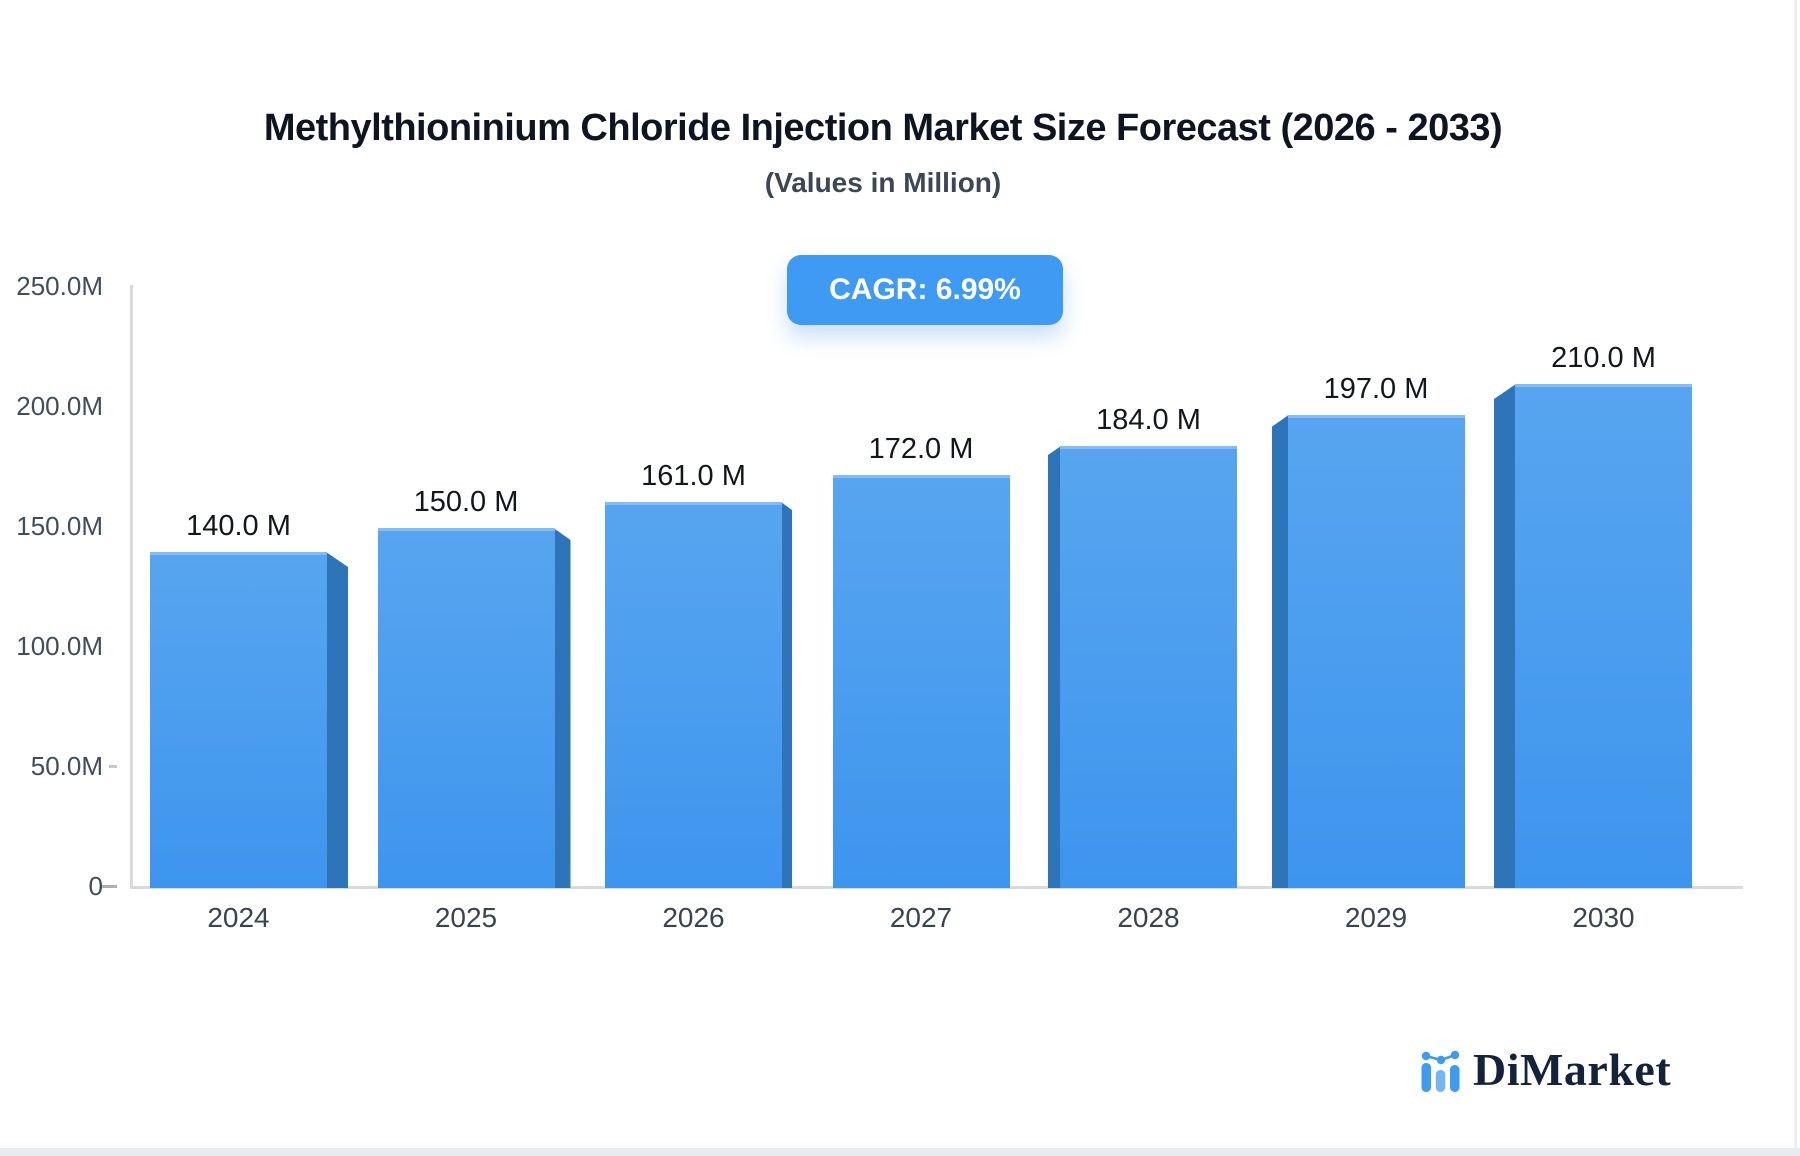  I want to click on bar-value-label: 197.0 M, so click(1376, 389).